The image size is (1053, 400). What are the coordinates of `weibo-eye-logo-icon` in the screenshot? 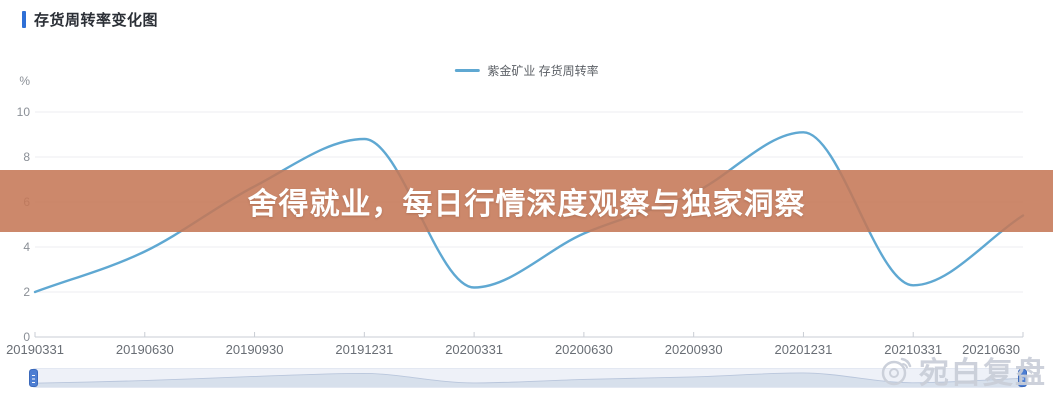 It's located at (896, 371).